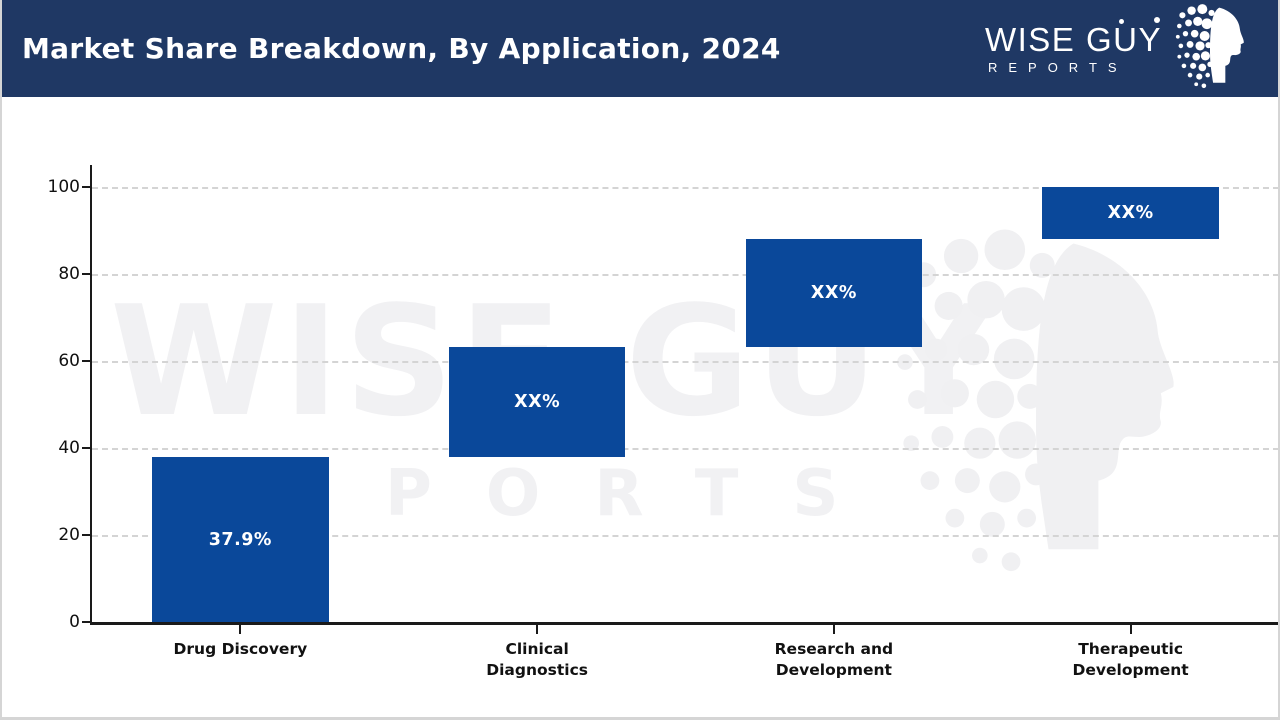  What do you see at coordinates (1073, 39) in the screenshot?
I see `wiseguy-logo-line1: WISE GUY` at bounding box center [1073, 39].